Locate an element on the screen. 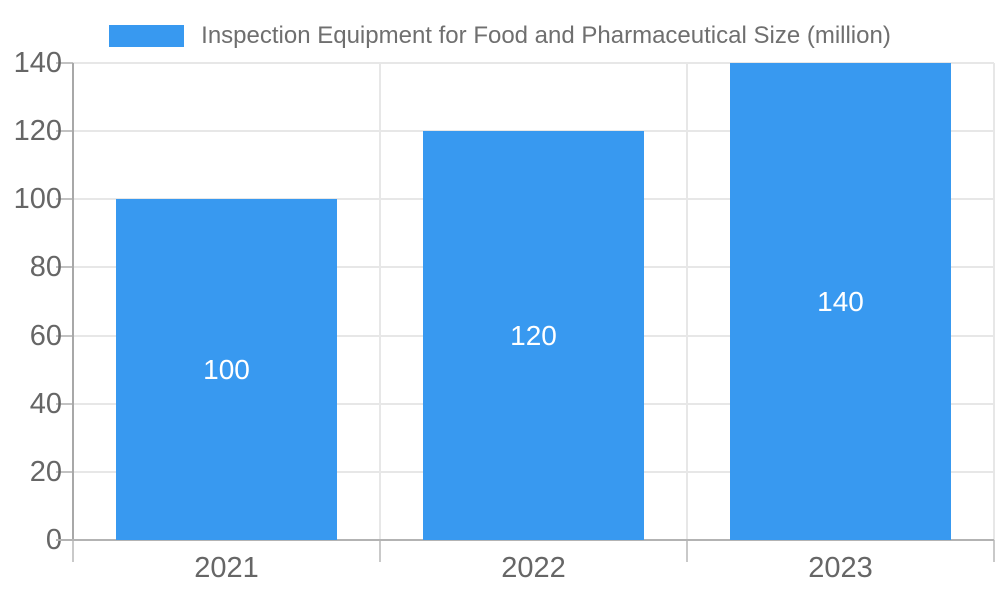  y-axis-tick-label: 60 is located at coordinates (45, 335).